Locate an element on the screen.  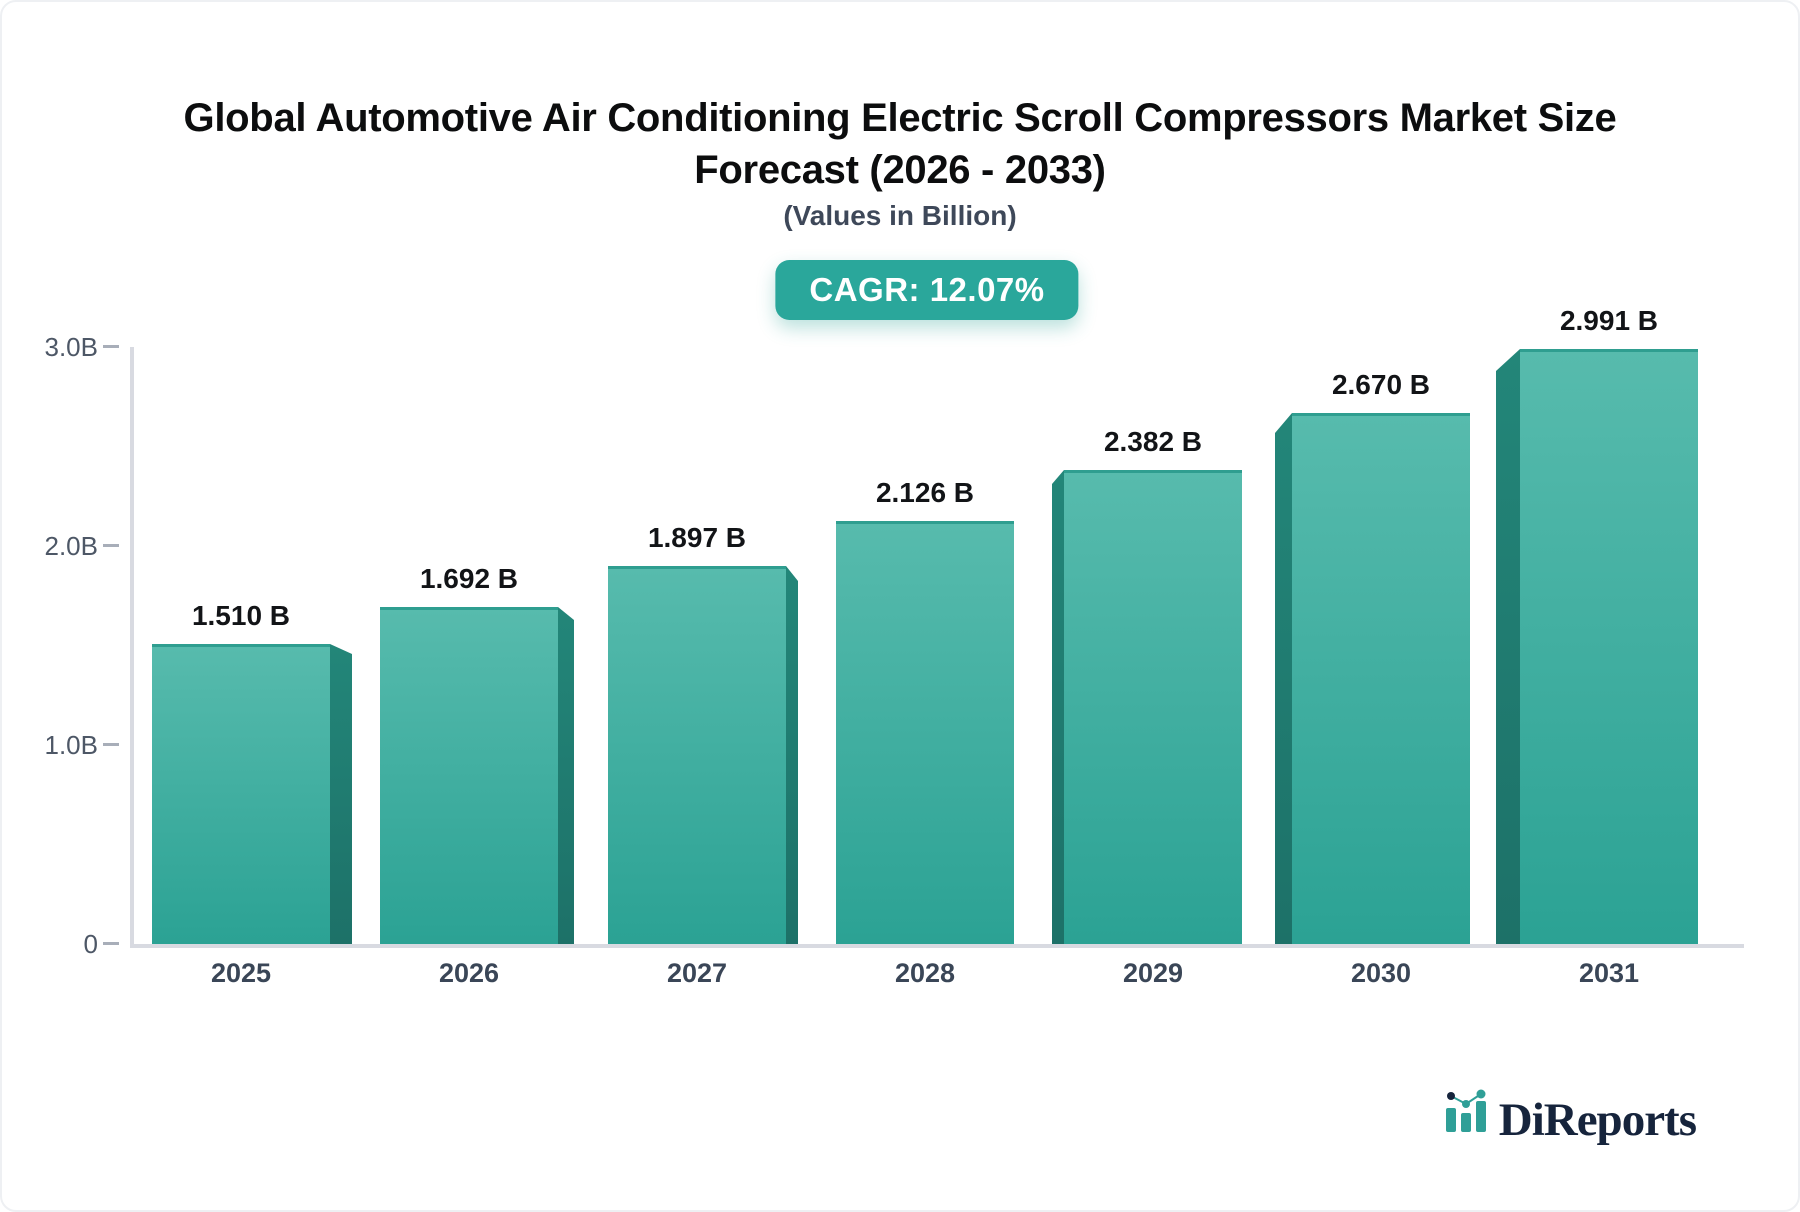
y-axis-label: 1.0B is located at coordinates (71, 745).